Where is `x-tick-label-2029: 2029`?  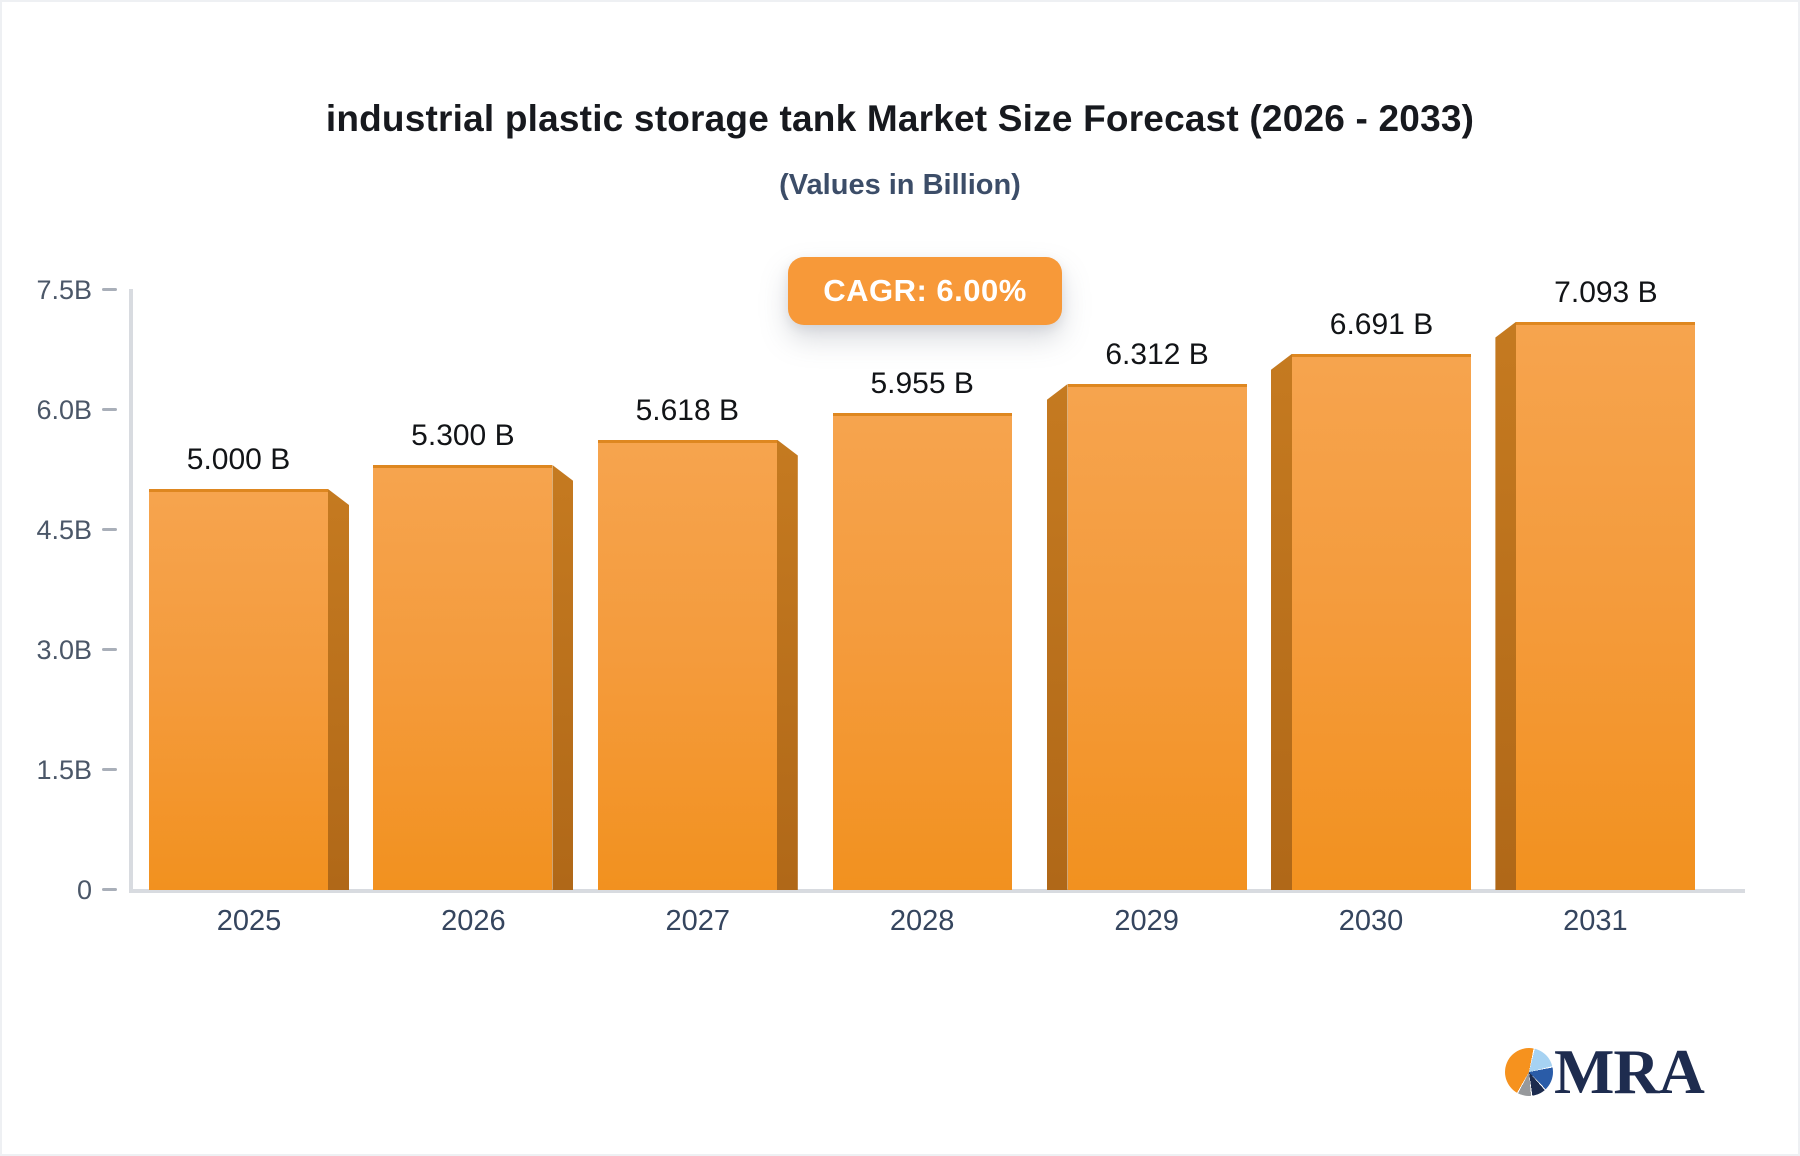
x-tick-label-2029: 2029 is located at coordinates (1146, 921).